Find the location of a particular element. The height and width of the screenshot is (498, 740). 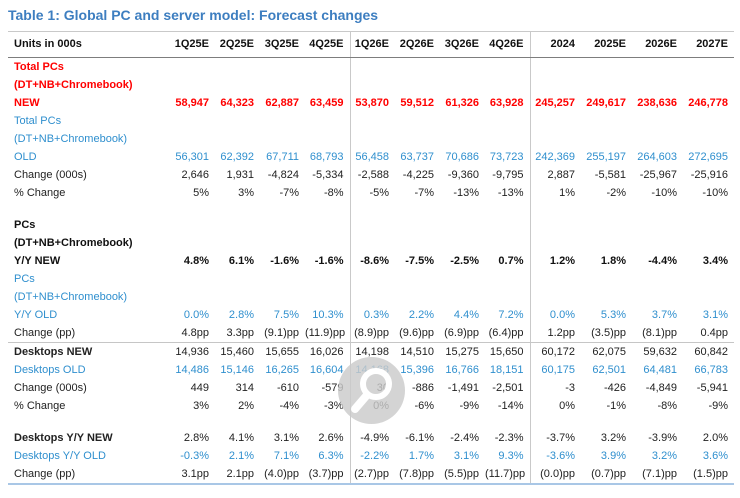

value-cell: (7.1)pp is located at coordinates (657, 475).